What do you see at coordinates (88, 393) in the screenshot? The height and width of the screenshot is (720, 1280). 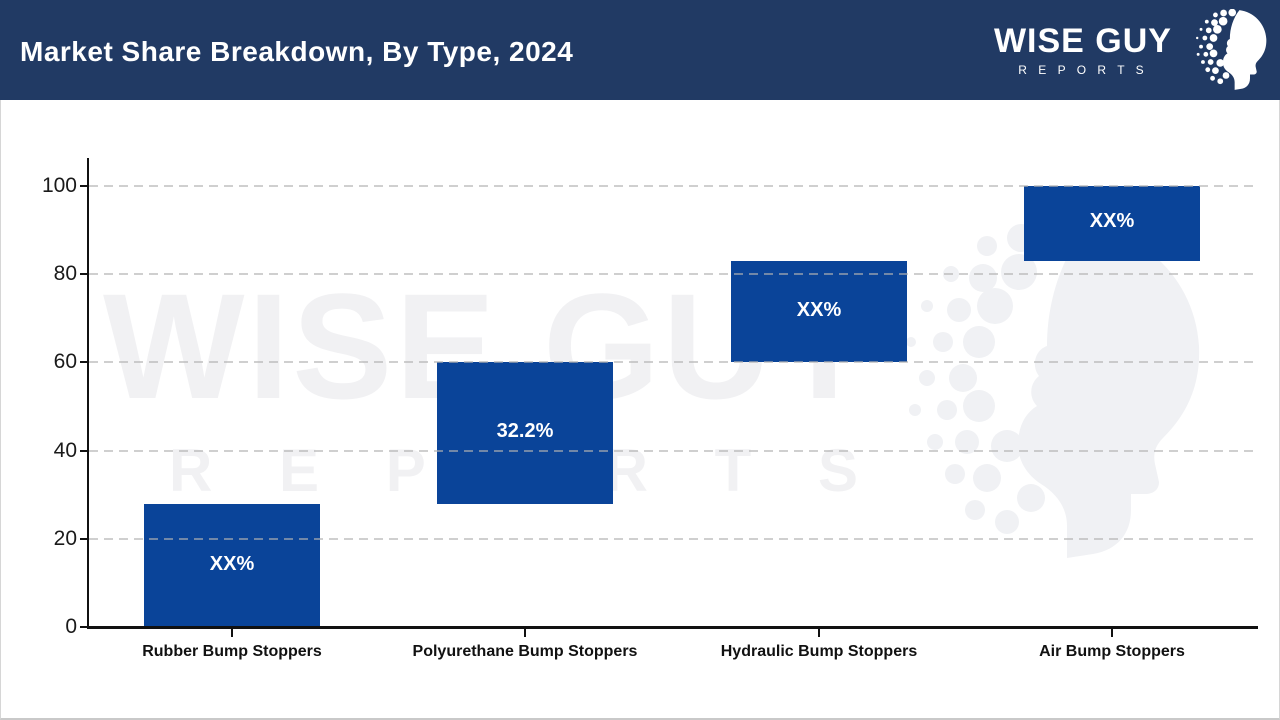 I see `y-axis-line` at bounding box center [88, 393].